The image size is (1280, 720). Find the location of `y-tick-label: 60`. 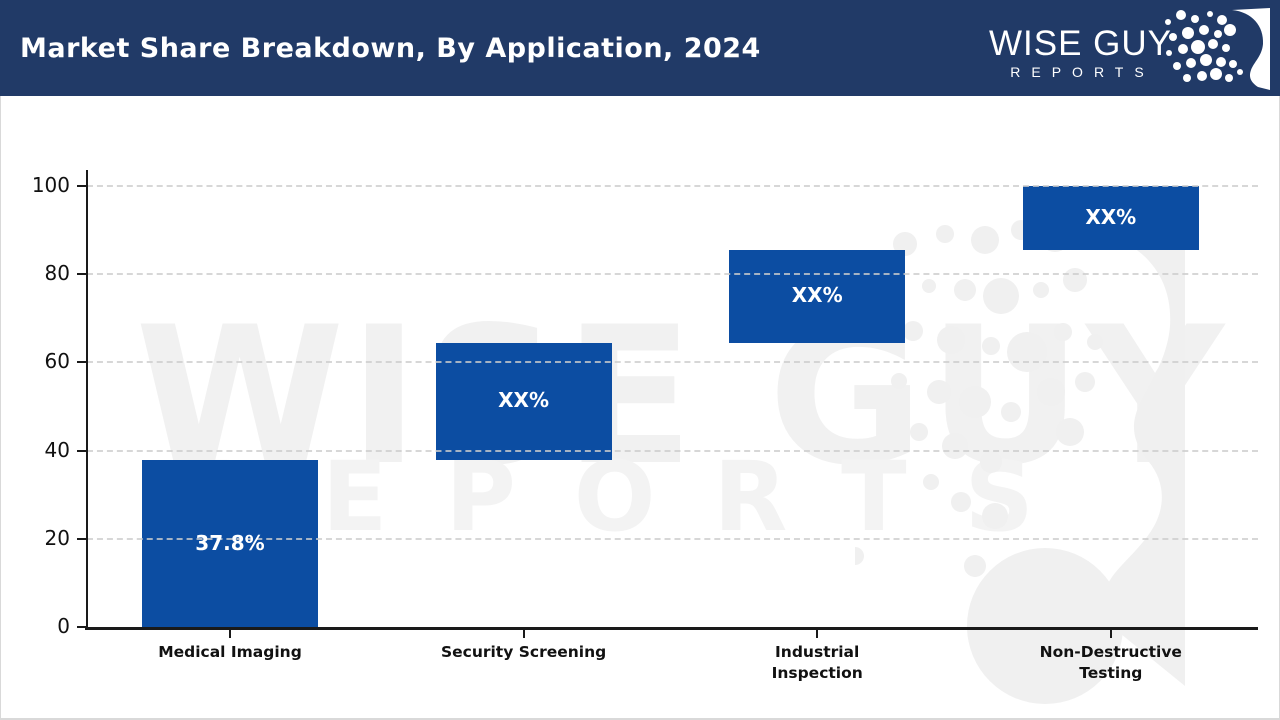

y-tick-label: 60 is located at coordinates (57, 361).